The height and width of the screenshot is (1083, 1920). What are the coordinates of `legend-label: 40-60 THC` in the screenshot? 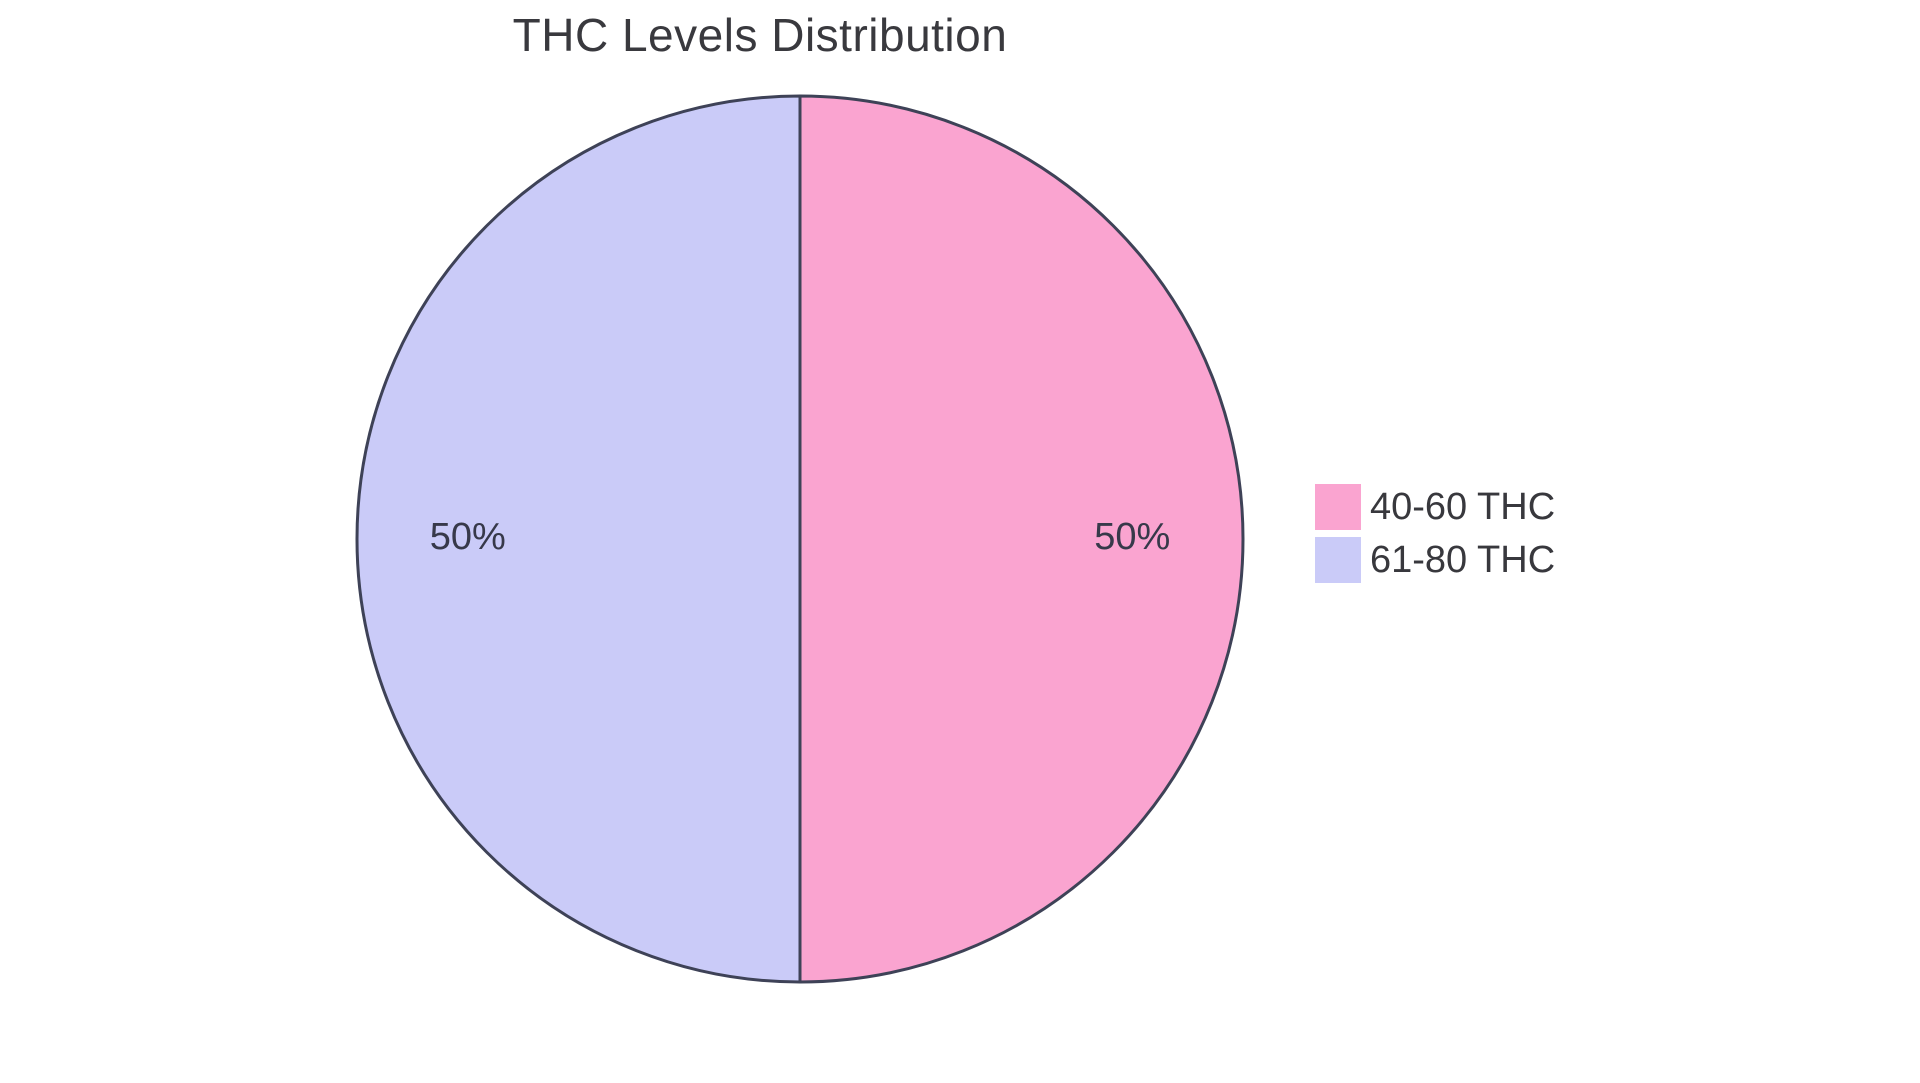 It's located at (1463, 506).